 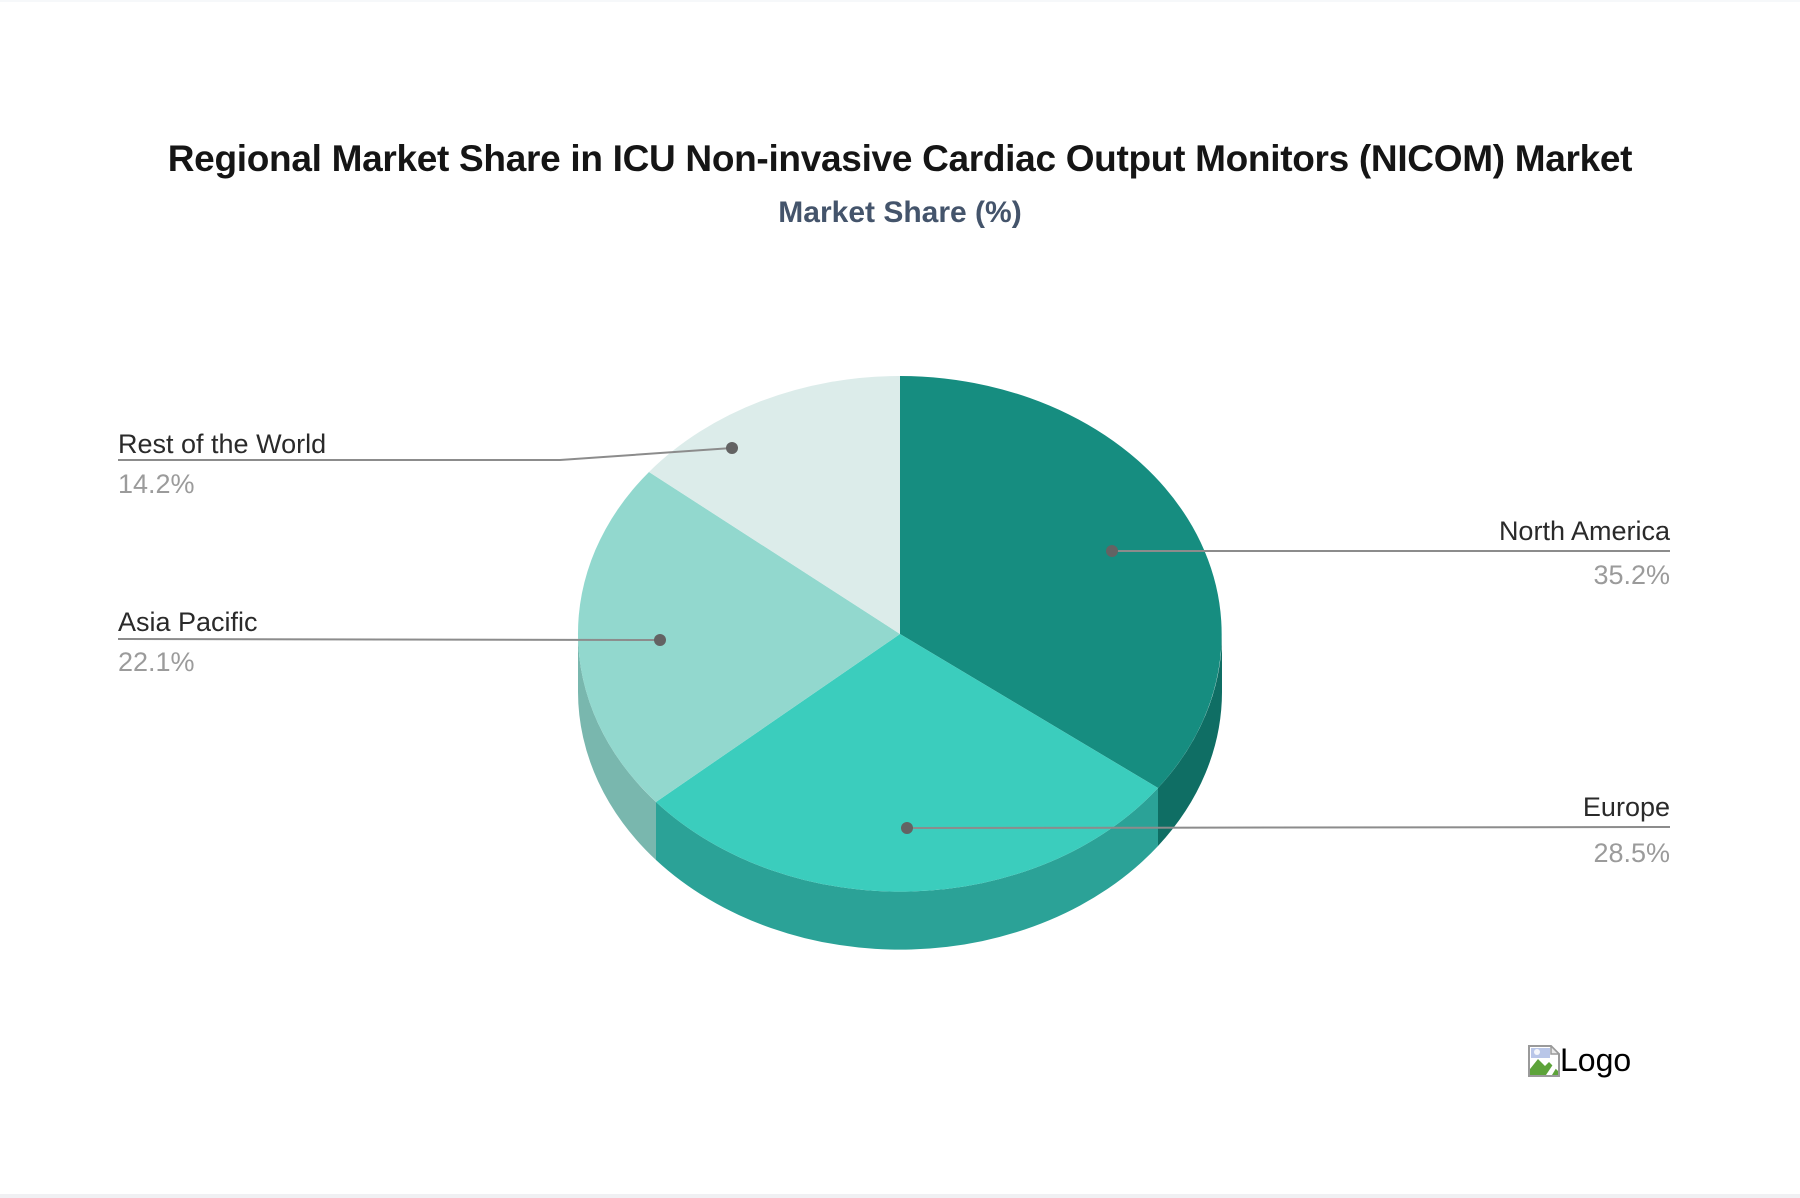 What do you see at coordinates (389, 639) in the screenshot?
I see `leader-line-asia-pacific` at bounding box center [389, 639].